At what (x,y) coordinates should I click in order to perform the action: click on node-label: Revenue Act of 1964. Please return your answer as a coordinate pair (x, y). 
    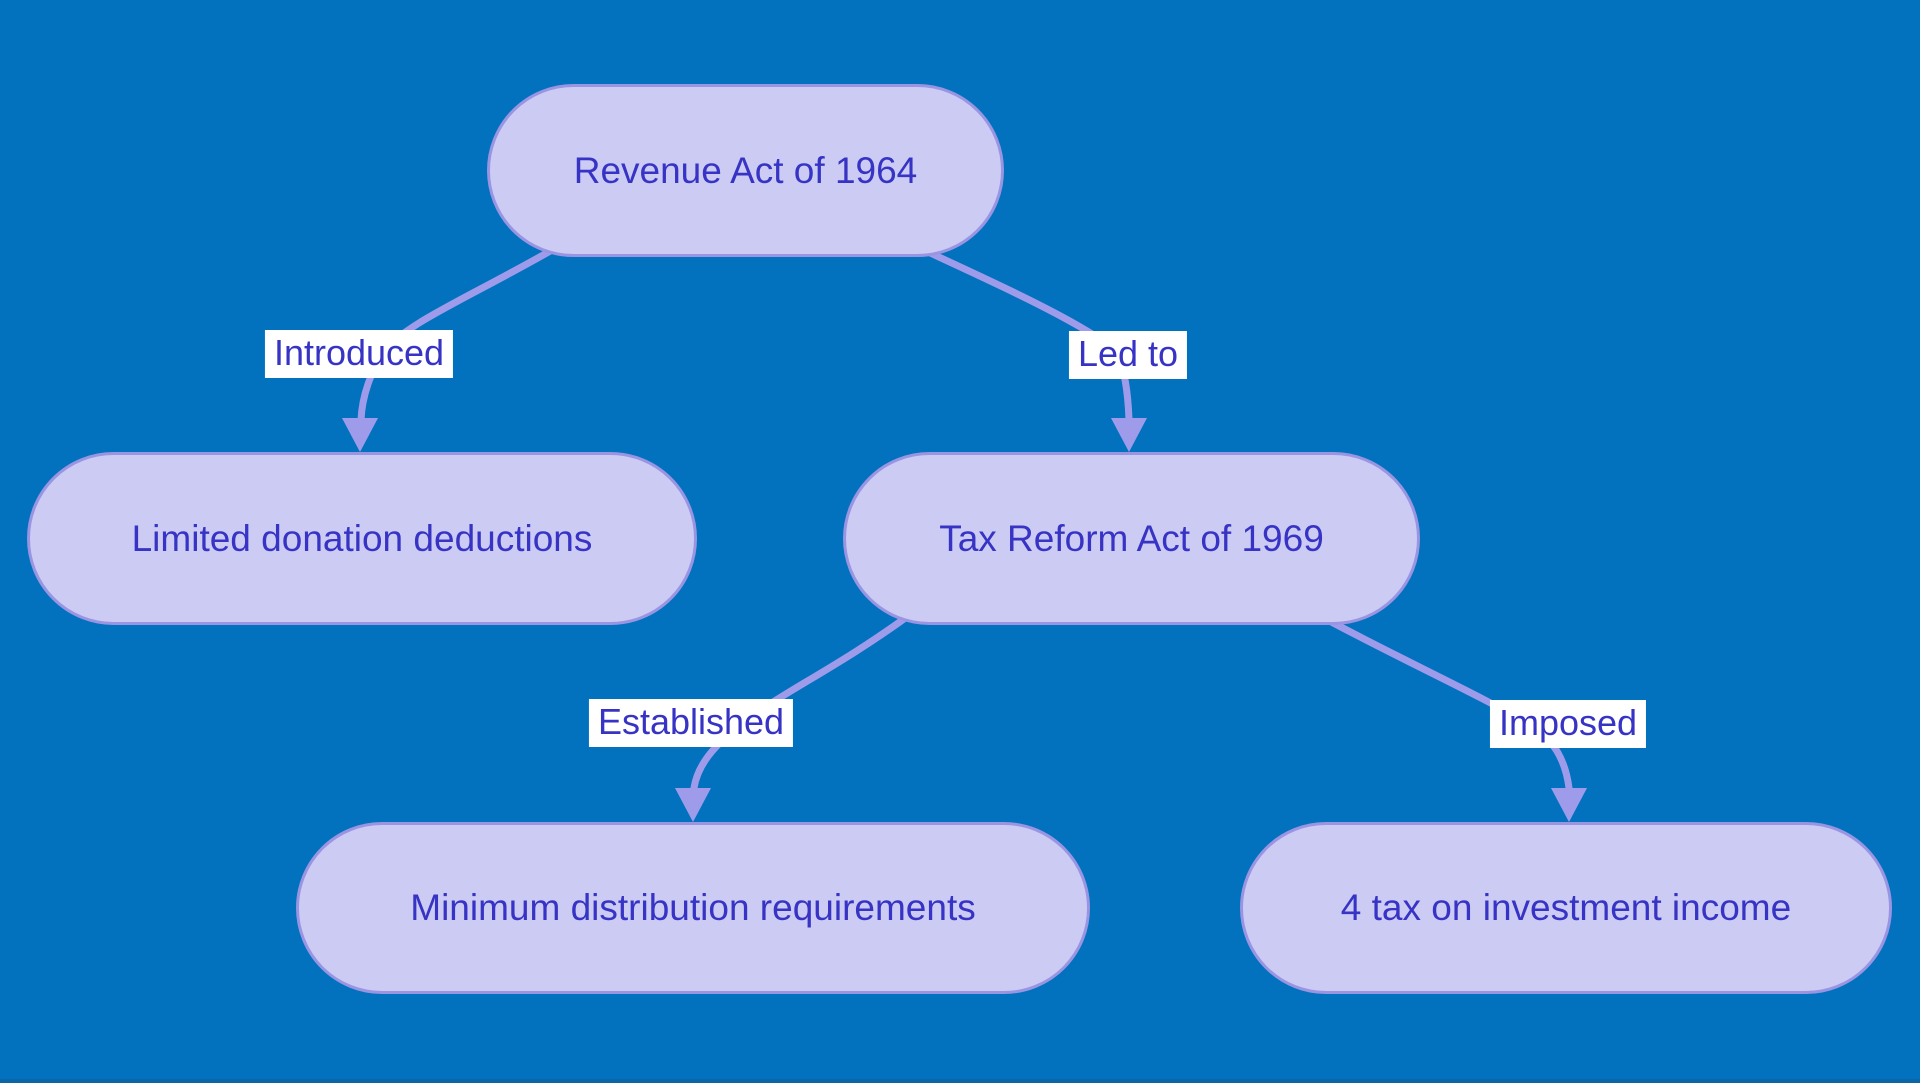
    Looking at the image, I should click on (745, 170).